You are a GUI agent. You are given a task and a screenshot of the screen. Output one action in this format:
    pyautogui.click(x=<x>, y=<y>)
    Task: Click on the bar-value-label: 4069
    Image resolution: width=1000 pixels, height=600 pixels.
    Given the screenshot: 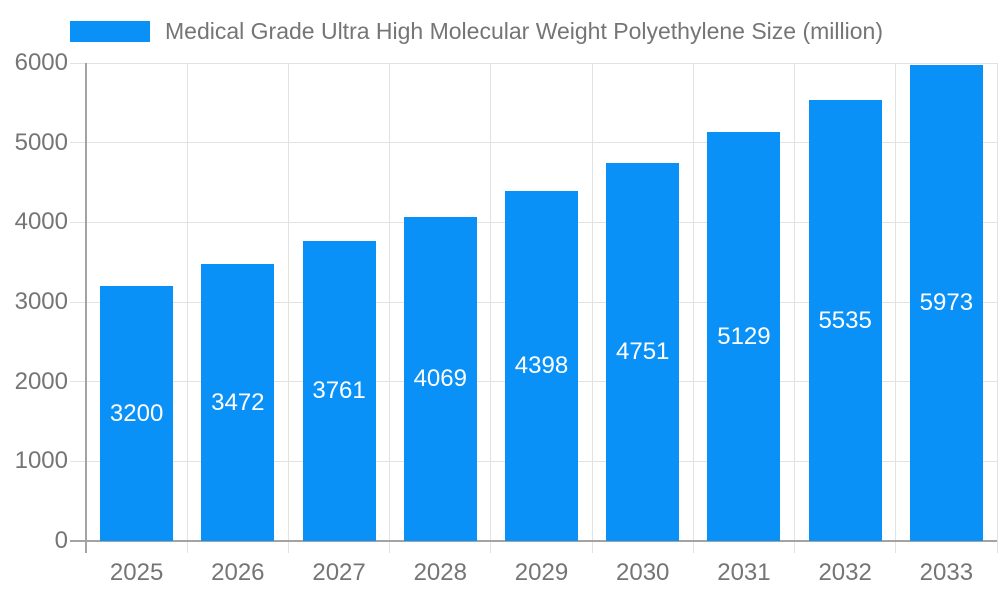 What is the action you would take?
    pyautogui.click(x=440, y=378)
    